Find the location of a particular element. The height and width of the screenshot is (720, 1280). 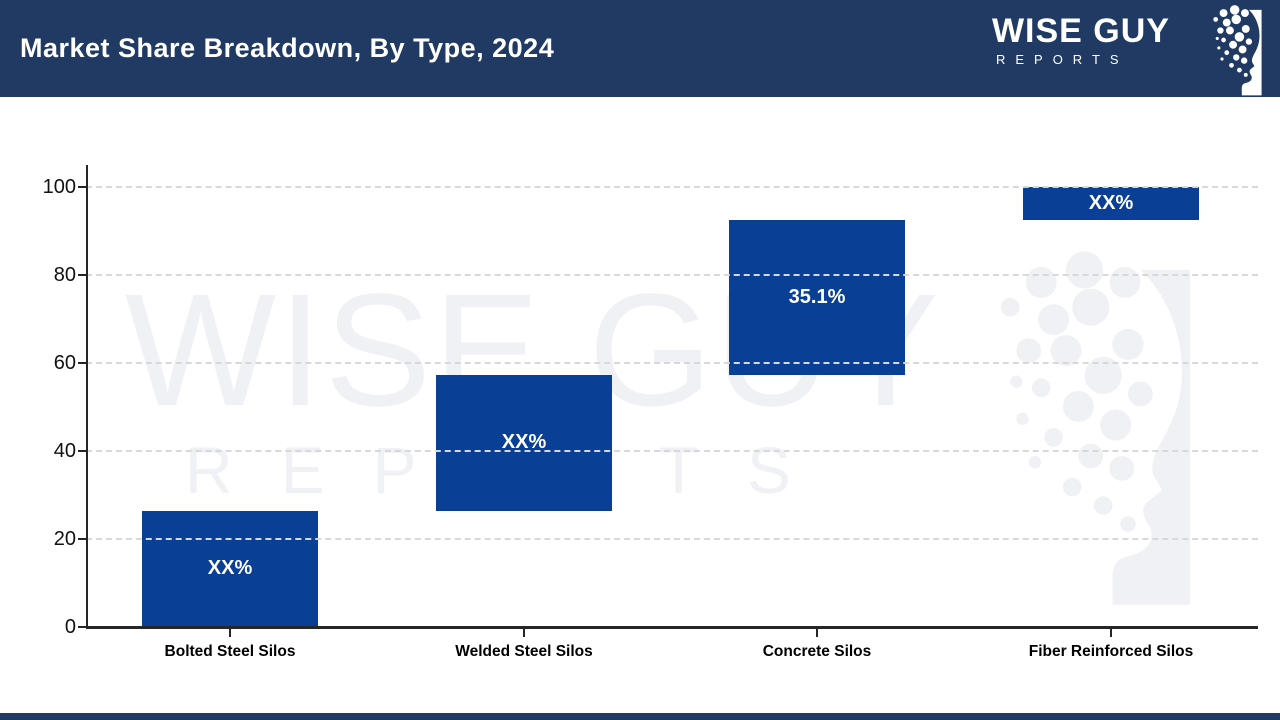

logo-subtitle: REPORTS is located at coordinates (1062, 59).